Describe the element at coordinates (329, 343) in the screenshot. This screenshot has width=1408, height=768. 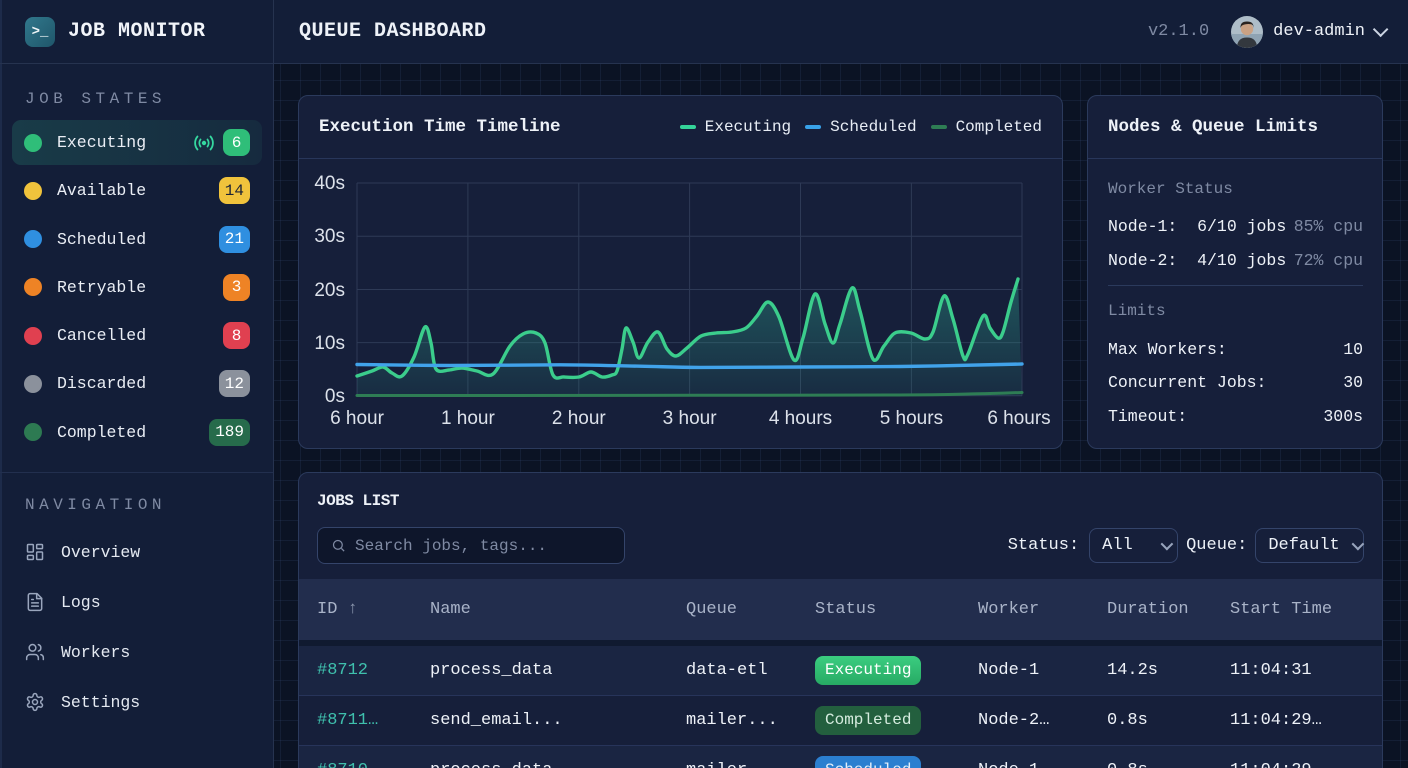
I see `svg-text: 10s` at that location.